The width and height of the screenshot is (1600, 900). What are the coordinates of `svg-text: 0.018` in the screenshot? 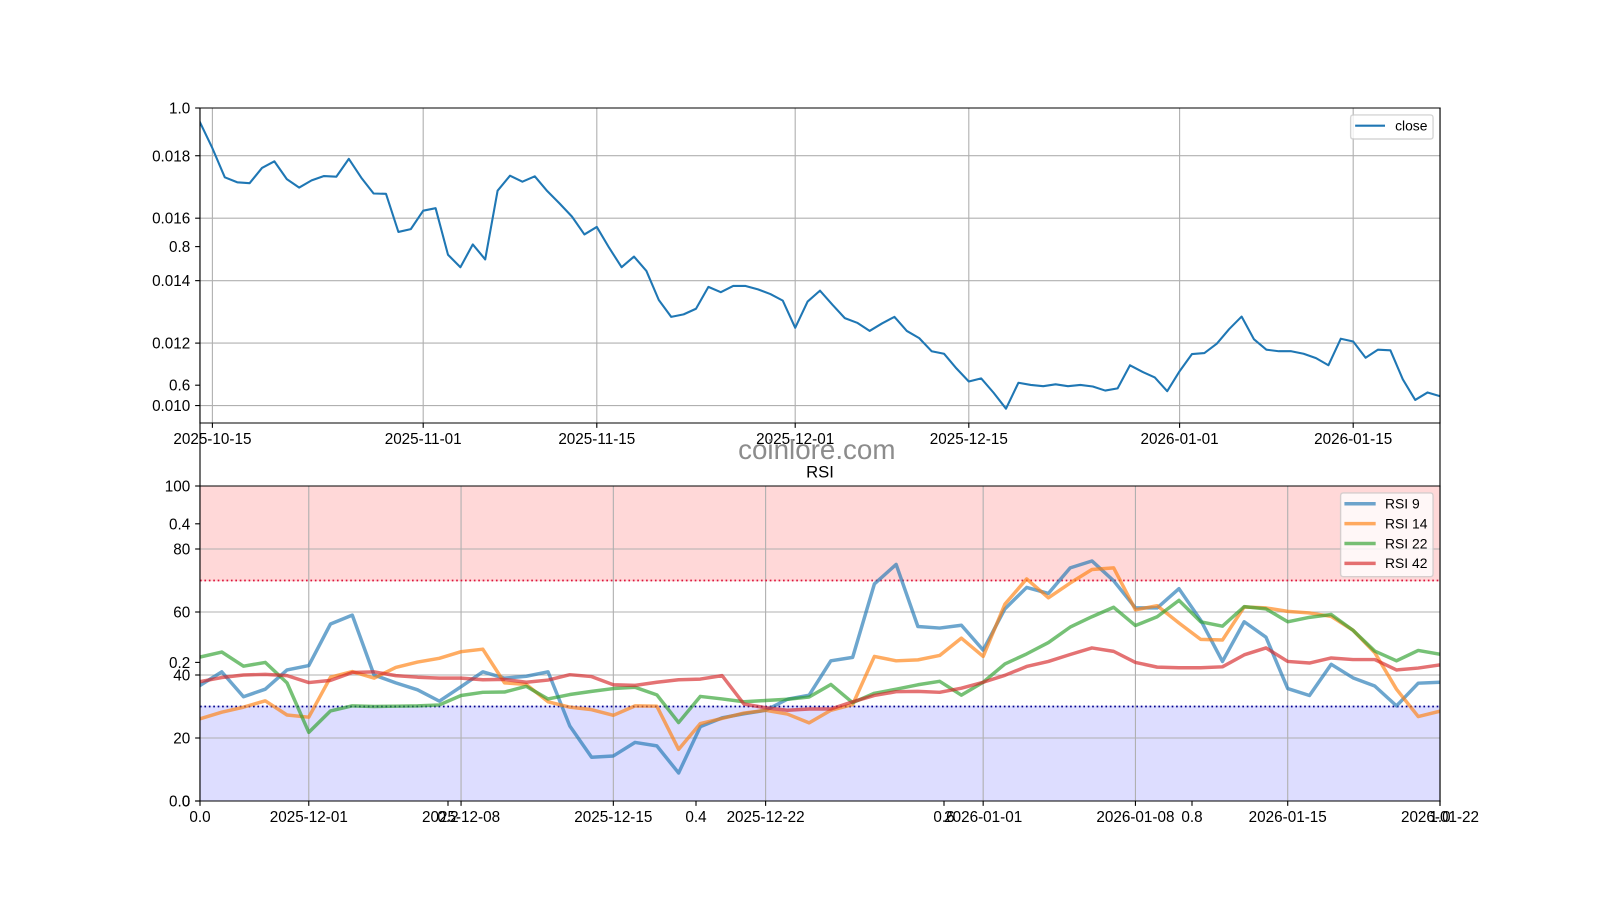 It's located at (171, 156).